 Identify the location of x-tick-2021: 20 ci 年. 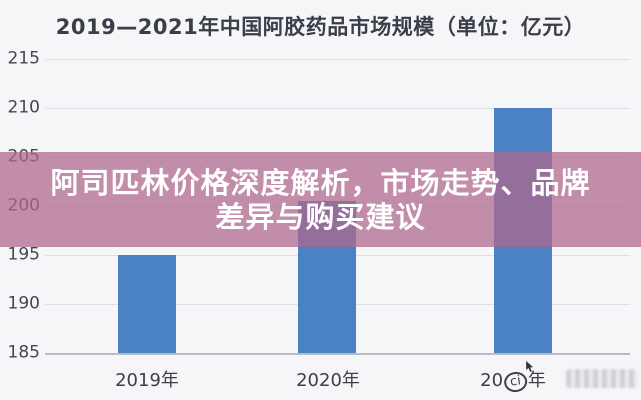
(513, 377).